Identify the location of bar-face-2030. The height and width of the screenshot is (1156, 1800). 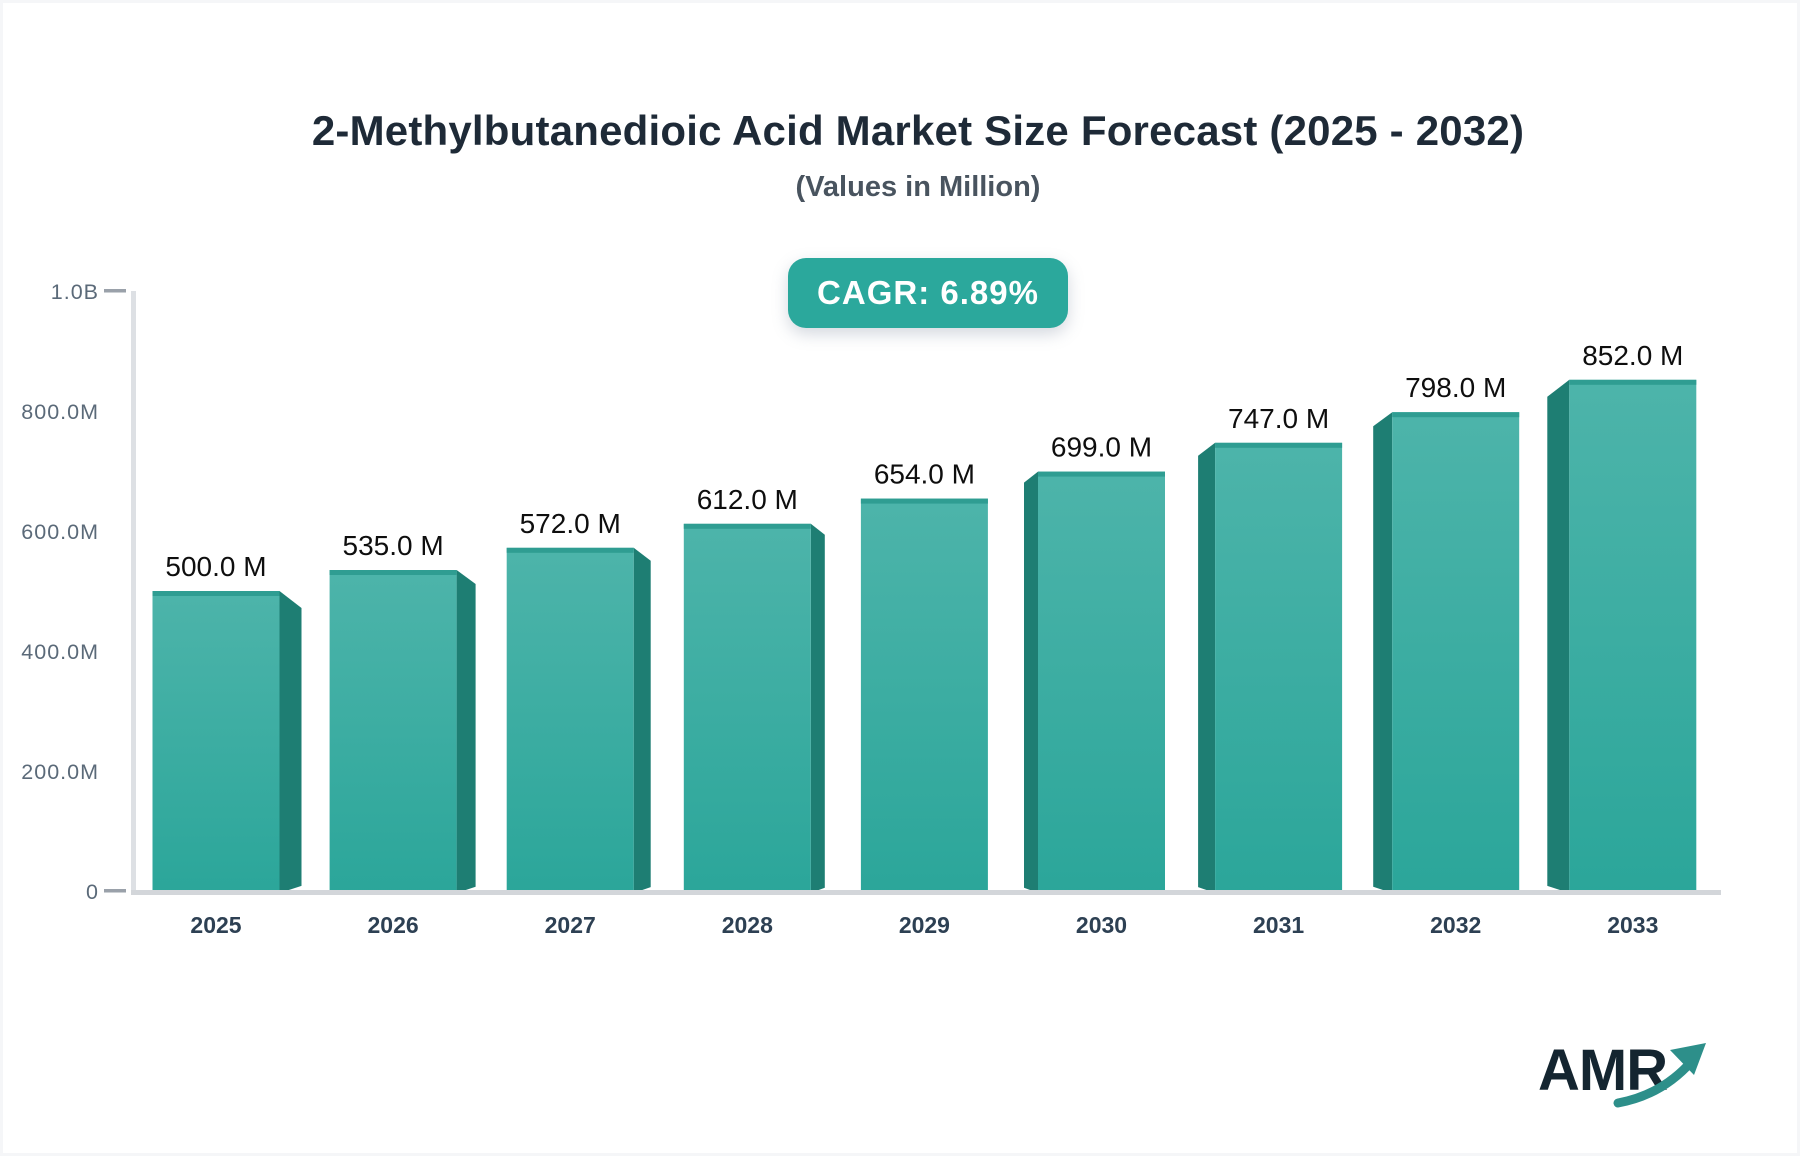
(1101, 682).